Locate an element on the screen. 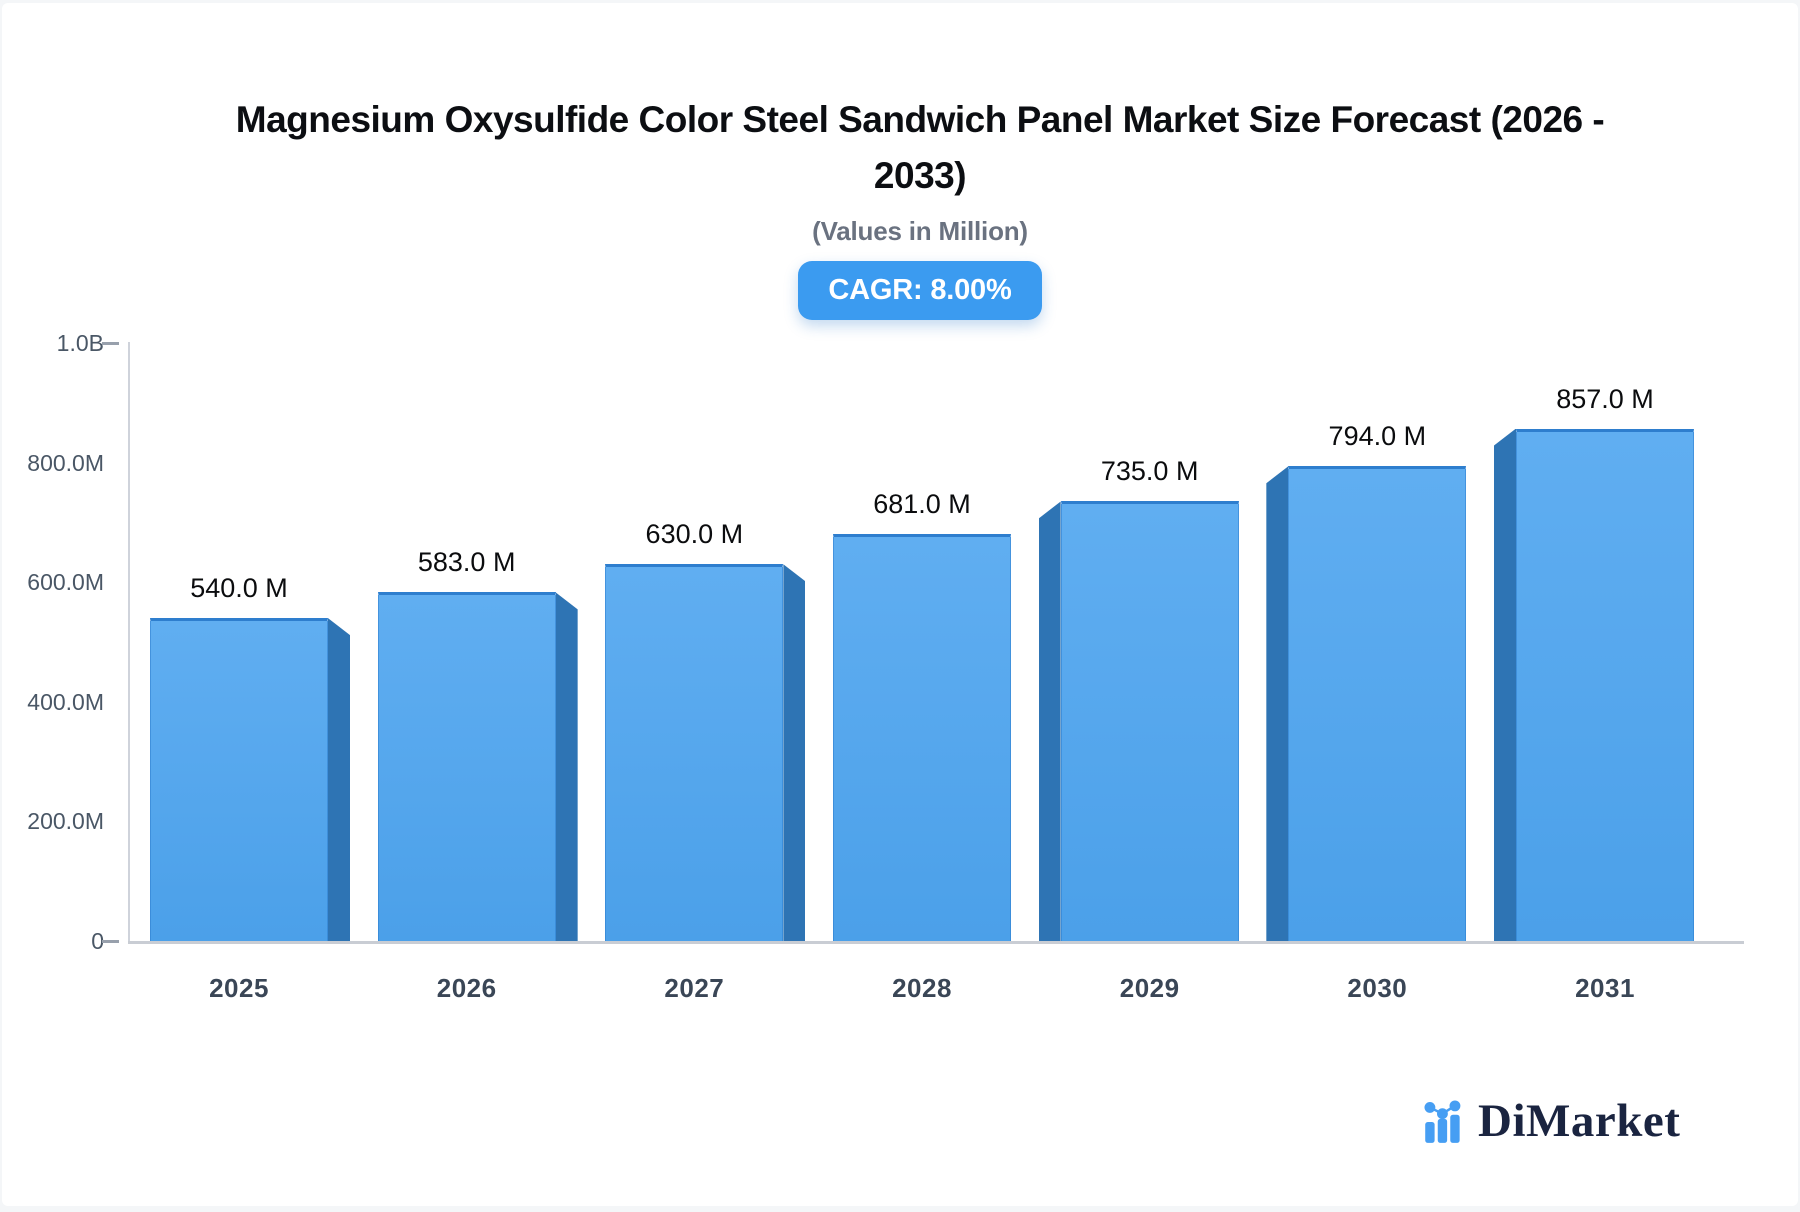 This screenshot has width=1800, height=1212. brand-name: DiMarket is located at coordinates (1579, 1121).